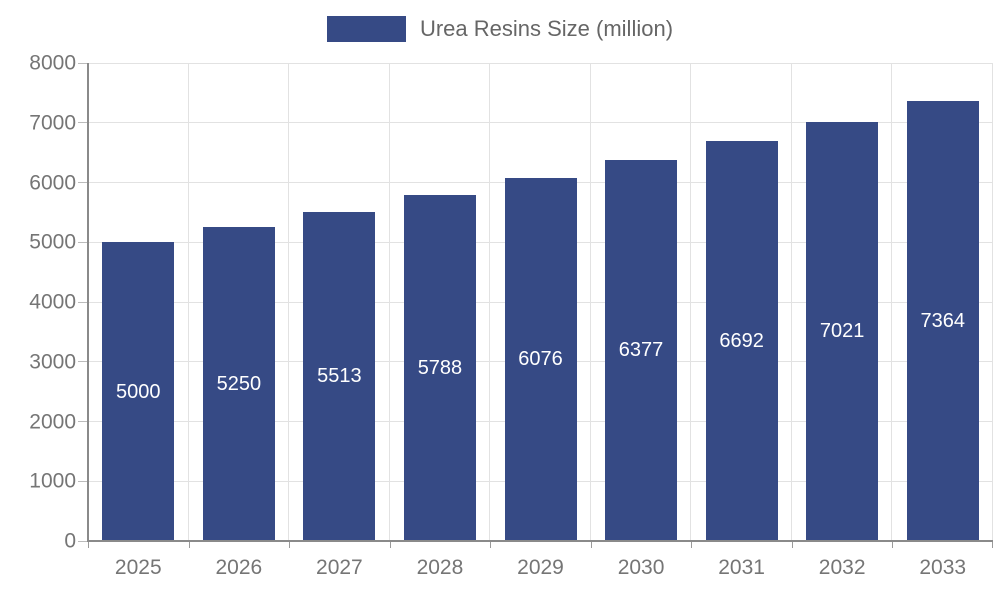  I want to click on x-tick-label: 2028, so click(440, 567).